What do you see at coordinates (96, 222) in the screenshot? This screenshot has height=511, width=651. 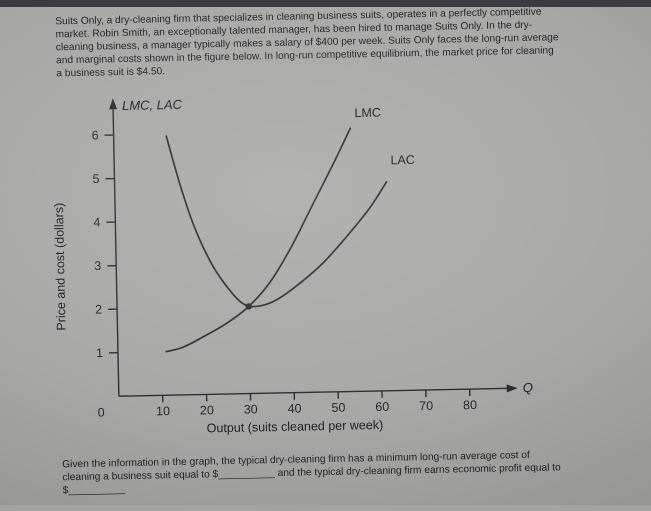 I see `y-tick-label: 4` at bounding box center [96, 222].